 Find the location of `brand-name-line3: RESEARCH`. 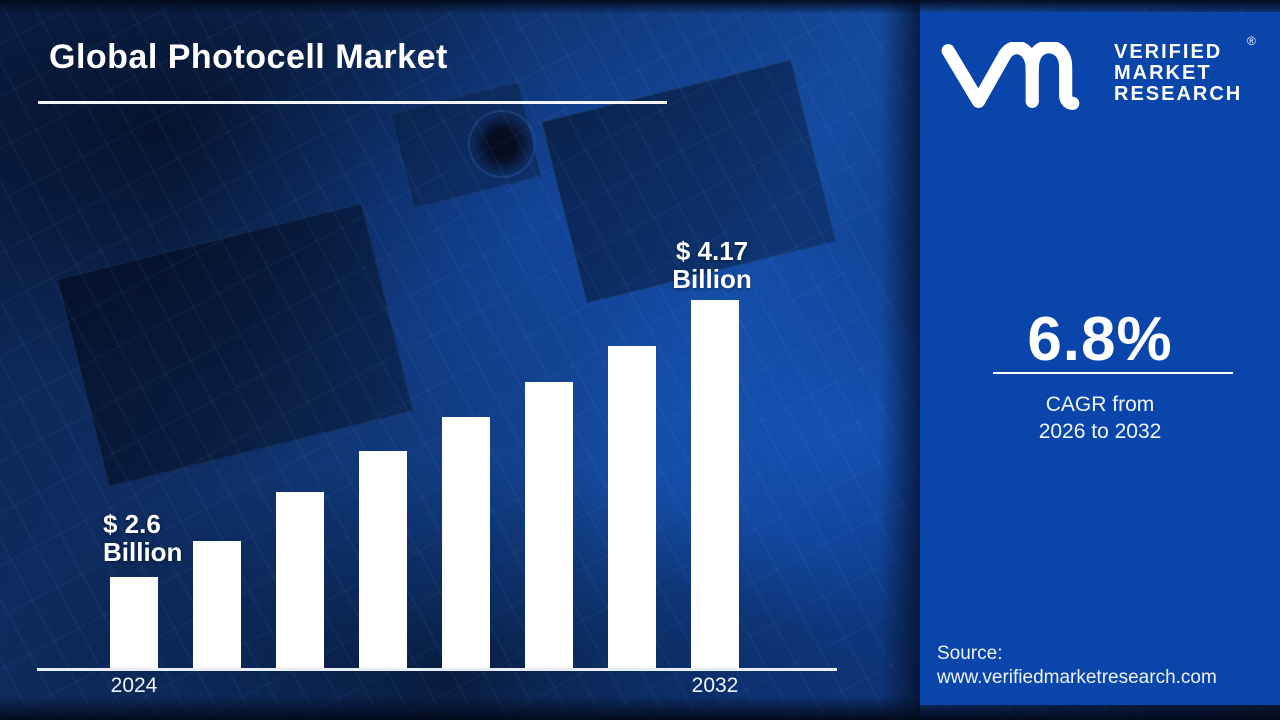

brand-name-line3: RESEARCH is located at coordinates (1178, 94).